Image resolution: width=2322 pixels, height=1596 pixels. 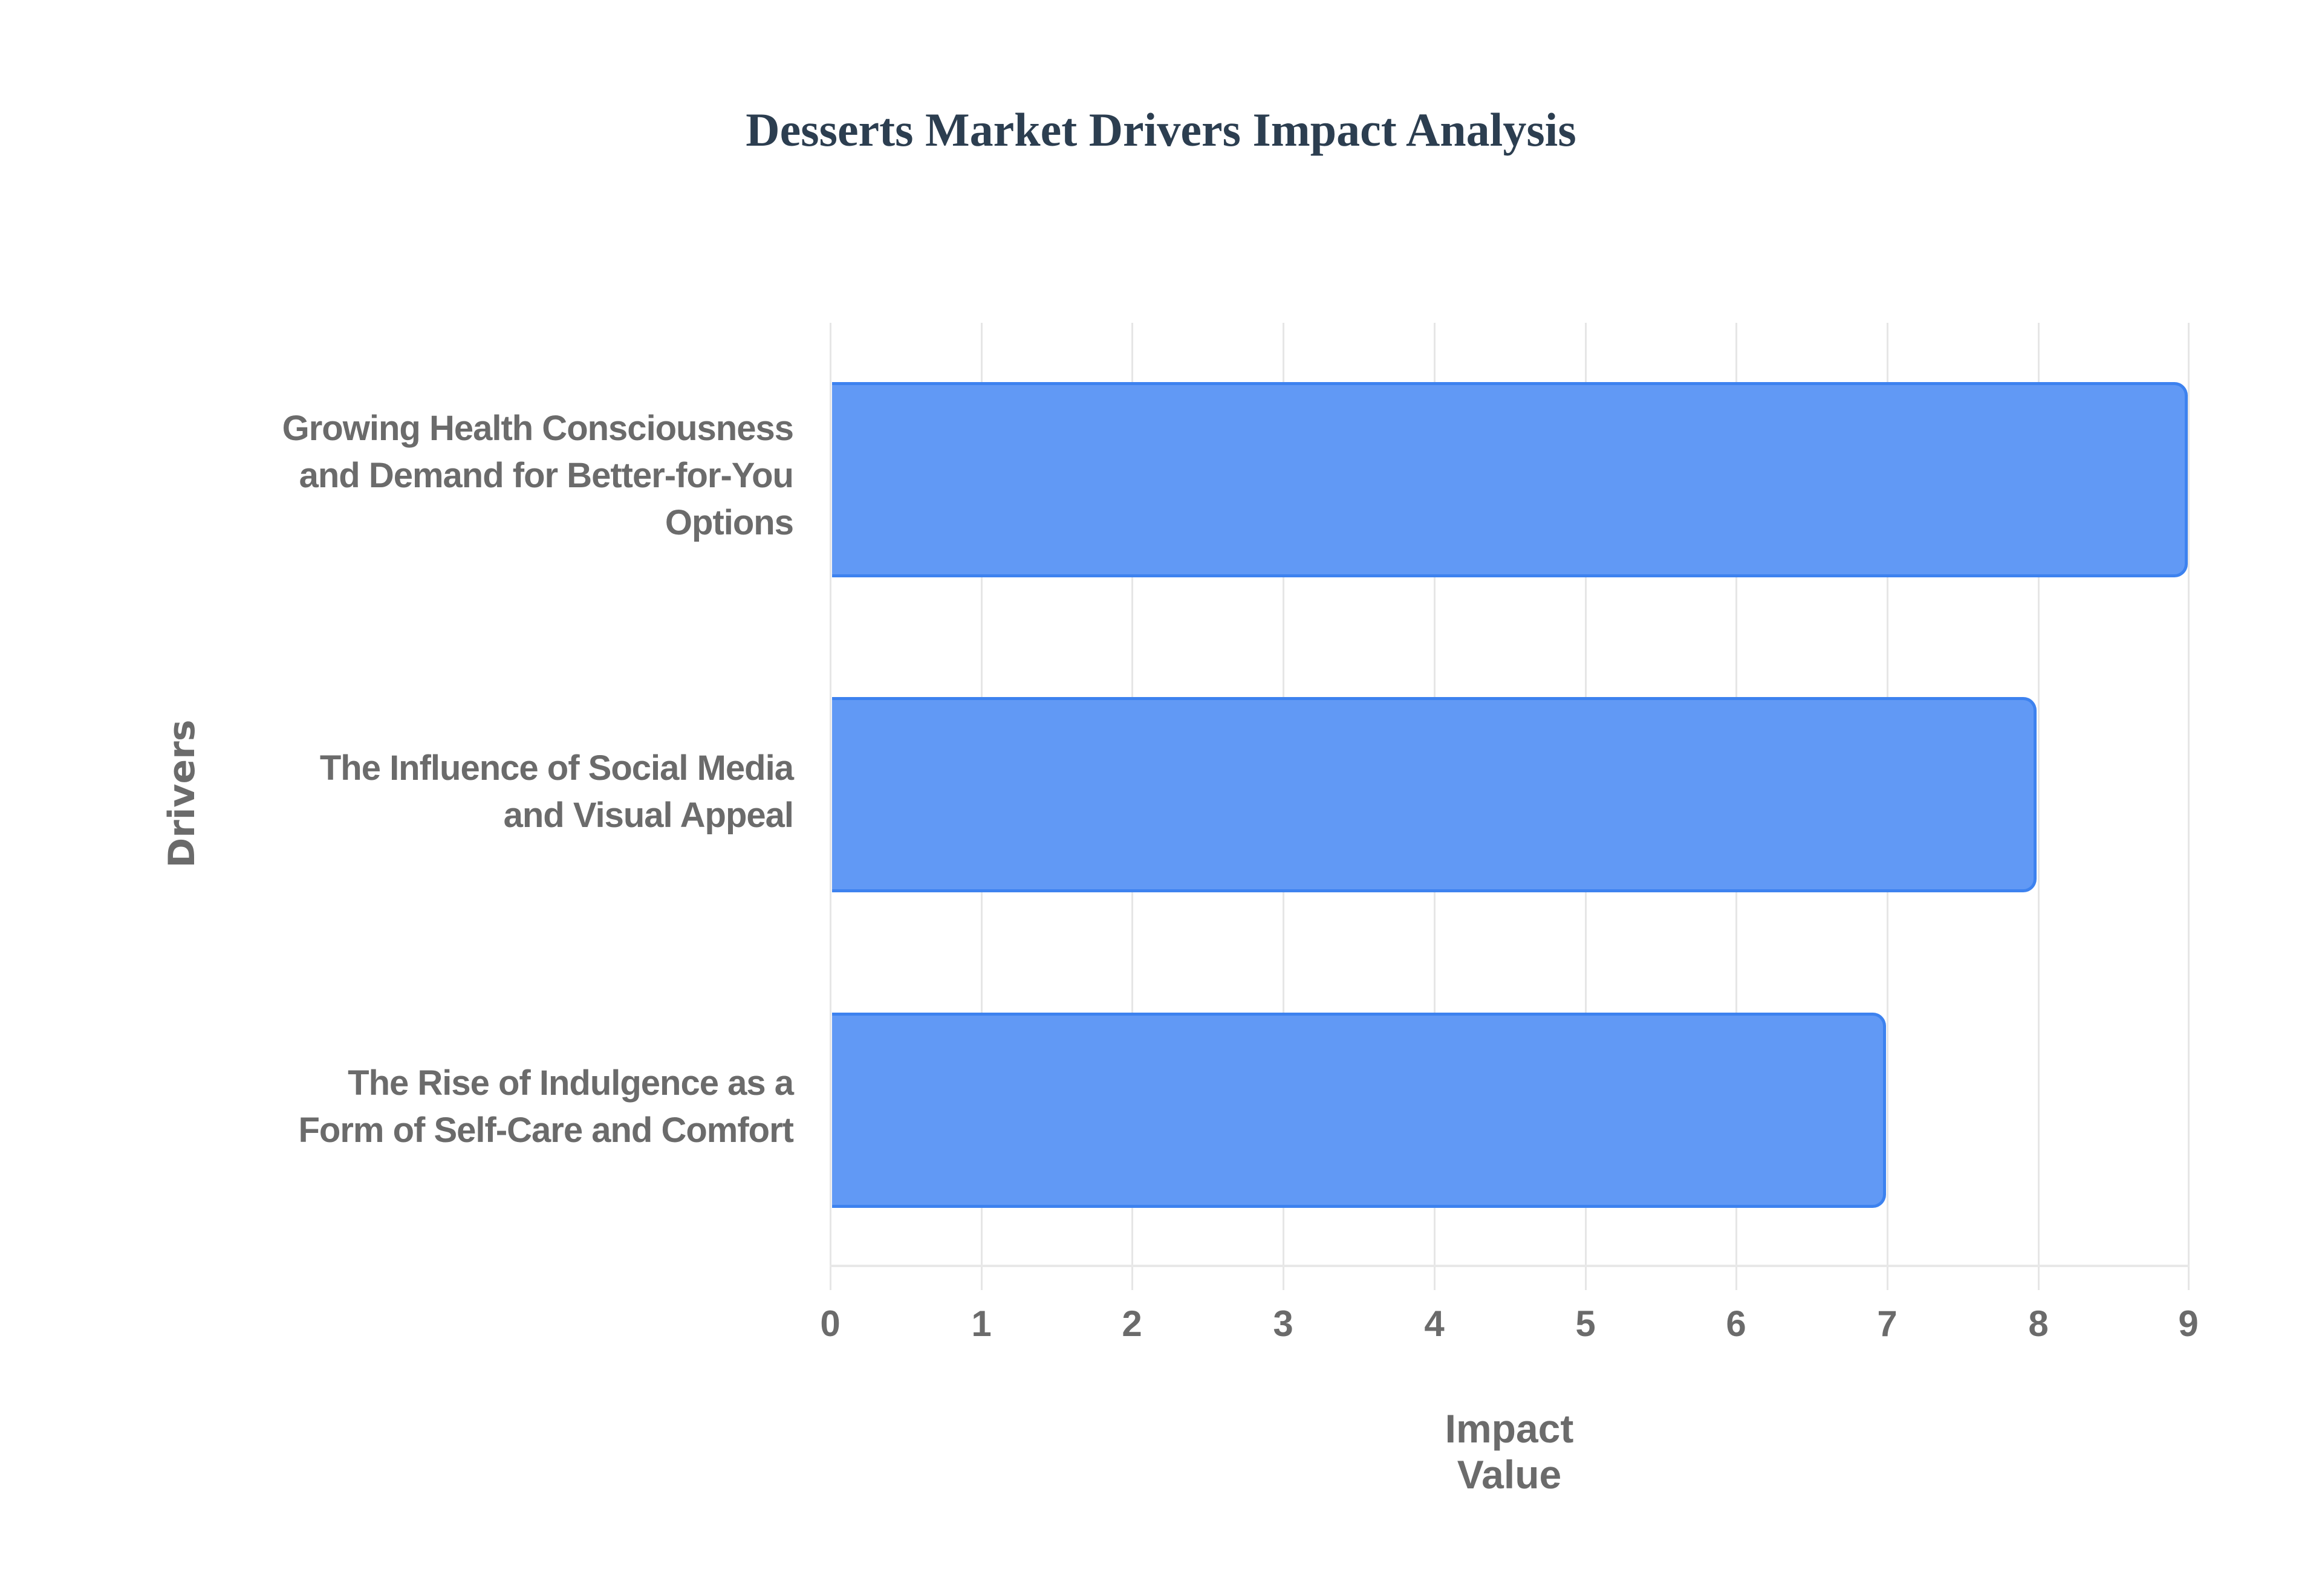 I want to click on category-label-line: Form of Self-Care and Comfort, so click(x=546, y=1130).